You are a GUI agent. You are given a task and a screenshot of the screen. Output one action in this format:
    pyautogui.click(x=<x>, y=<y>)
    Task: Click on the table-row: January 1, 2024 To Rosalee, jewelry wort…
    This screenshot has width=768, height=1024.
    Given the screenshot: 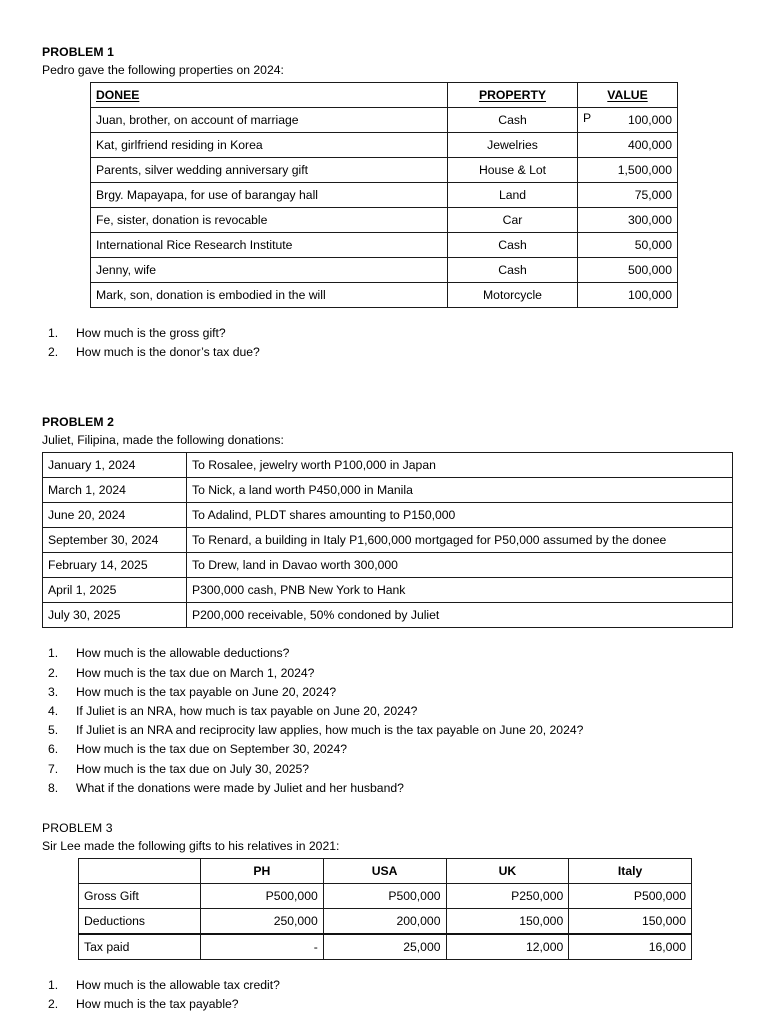 What is the action you would take?
    pyautogui.click(x=387, y=465)
    